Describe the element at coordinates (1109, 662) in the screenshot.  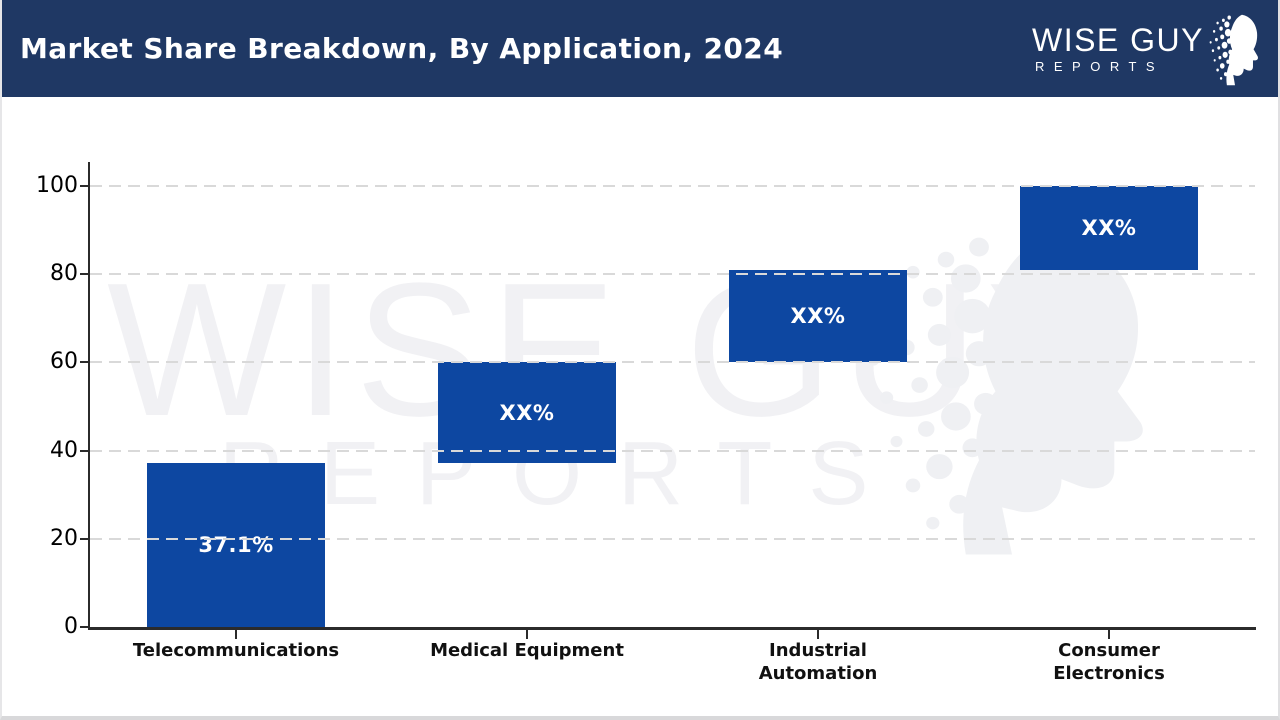
I see `x-category-label: Consumer Electronics` at that location.